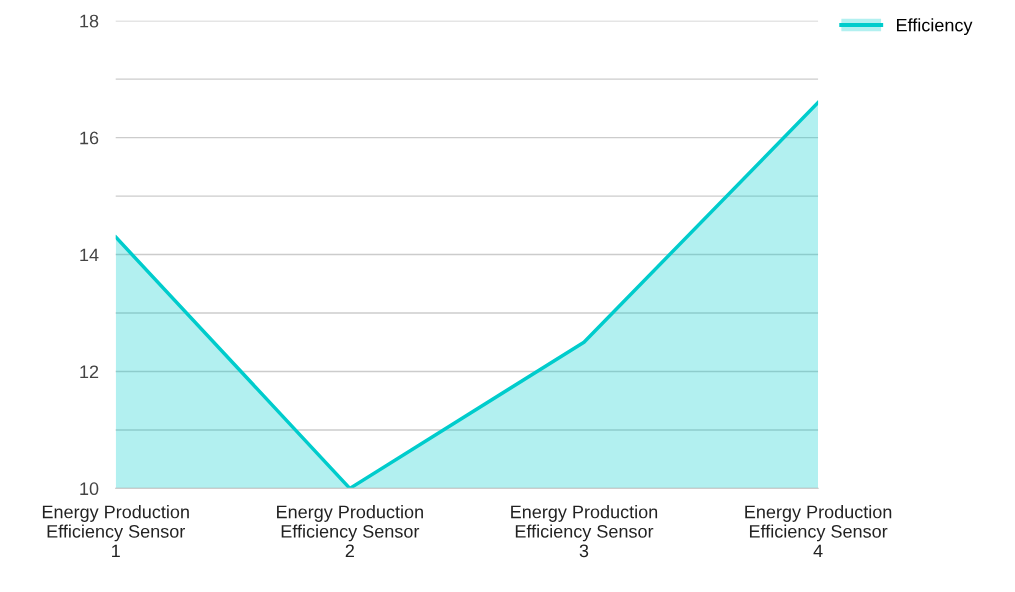 The height and width of the screenshot is (592, 1015). What do you see at coordinates (89, 372) in the screenshot?
I see `y-tick-label: 12` at bounding box center [89, 372].